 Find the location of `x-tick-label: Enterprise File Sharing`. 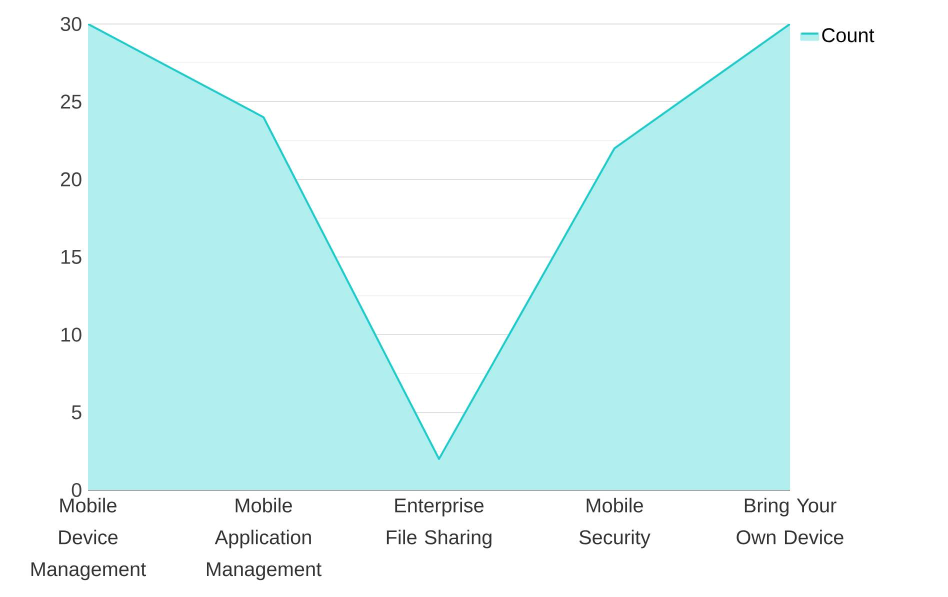

x-tick-label: Enterprise File Sharing is located at coordinates (439, 523).